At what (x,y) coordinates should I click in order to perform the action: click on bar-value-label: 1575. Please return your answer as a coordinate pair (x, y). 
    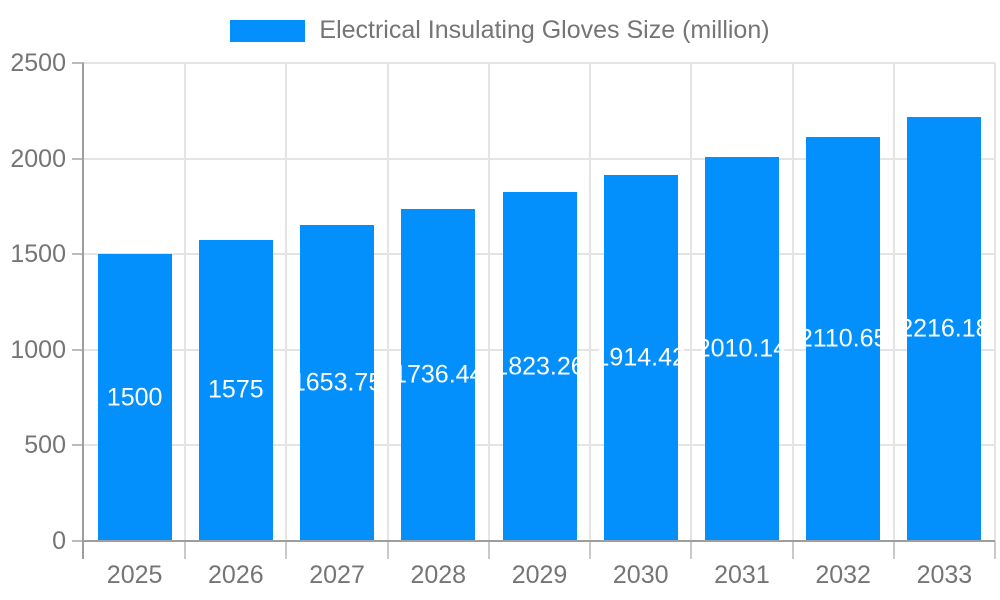
    Looking at the image, I should click on (236, 389).